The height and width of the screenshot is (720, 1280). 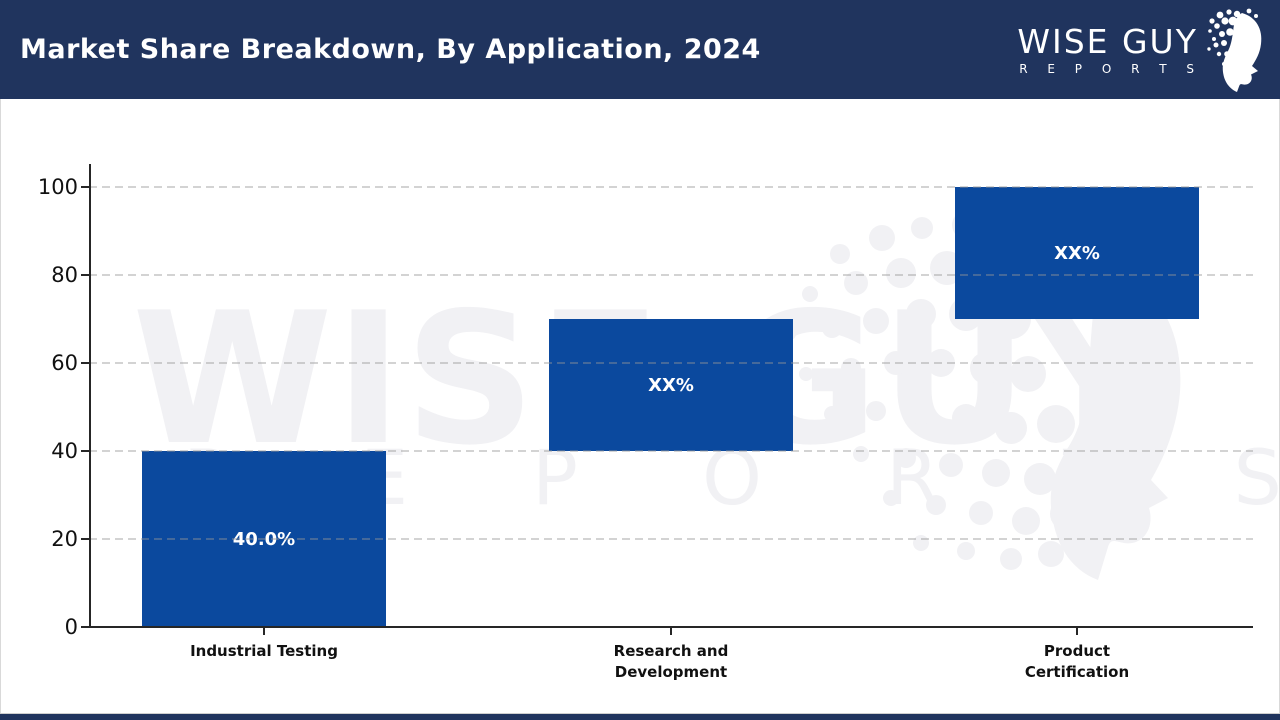 I want to click on x-tick-label-3: Product Certification, so click(x=1077, y=661).